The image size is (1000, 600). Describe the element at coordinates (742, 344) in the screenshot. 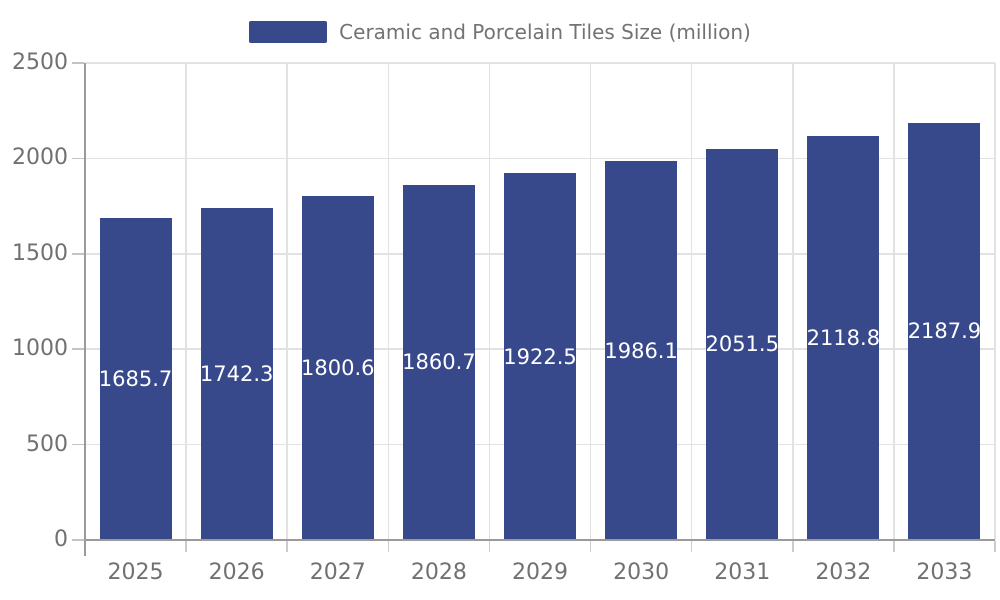

I see `bar-2031` at that location.